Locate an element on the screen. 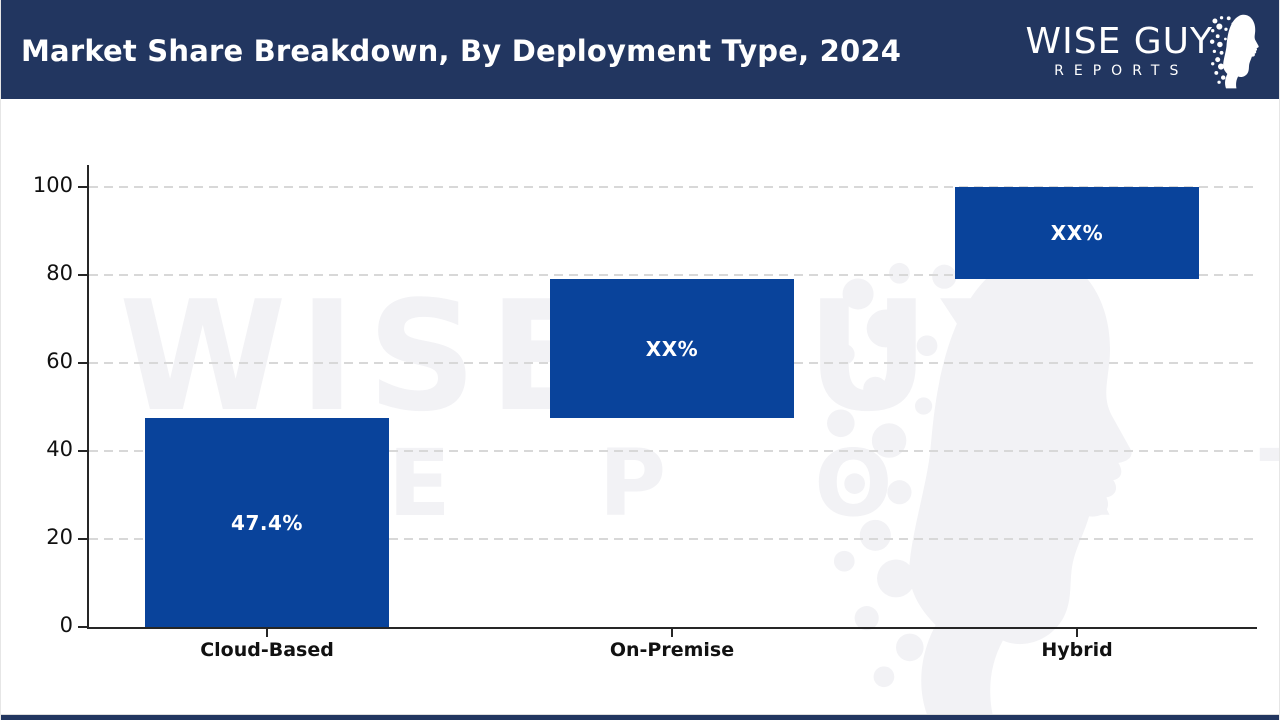  y-tick-label-20: 20 is located at coordinates (59, 537).